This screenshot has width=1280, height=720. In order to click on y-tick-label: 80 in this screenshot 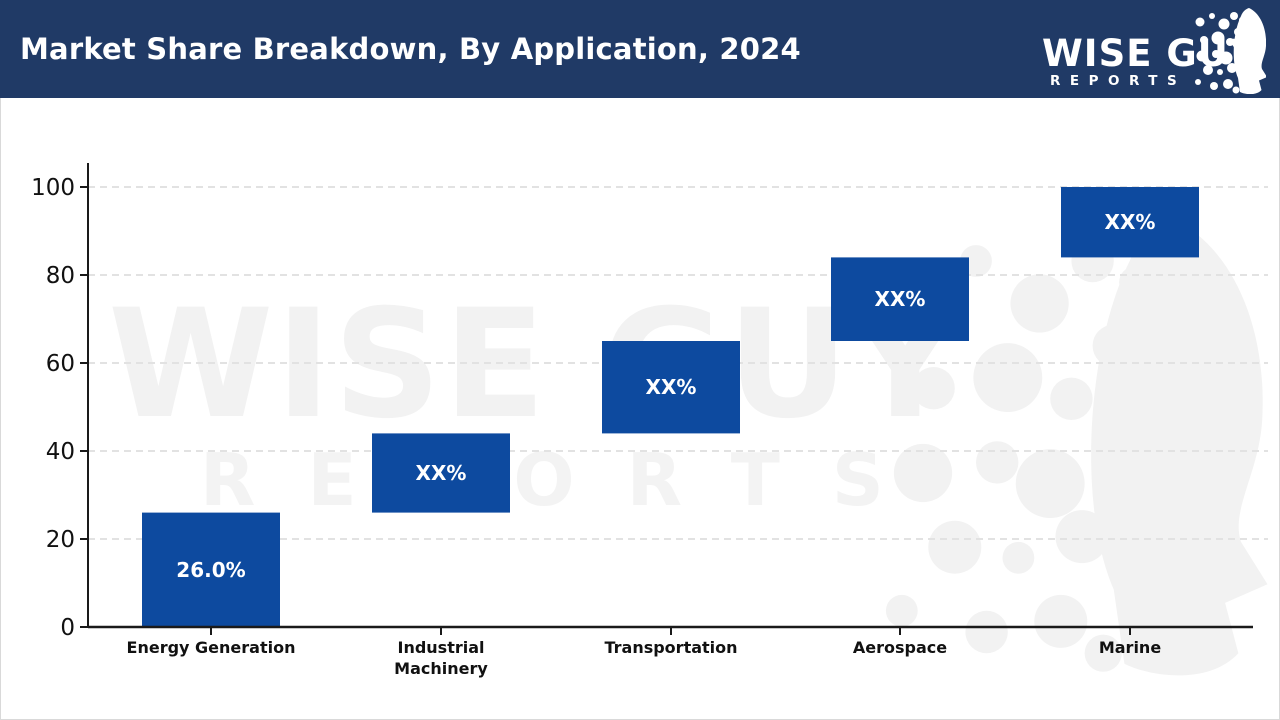, I will do `click(60, 276)`.